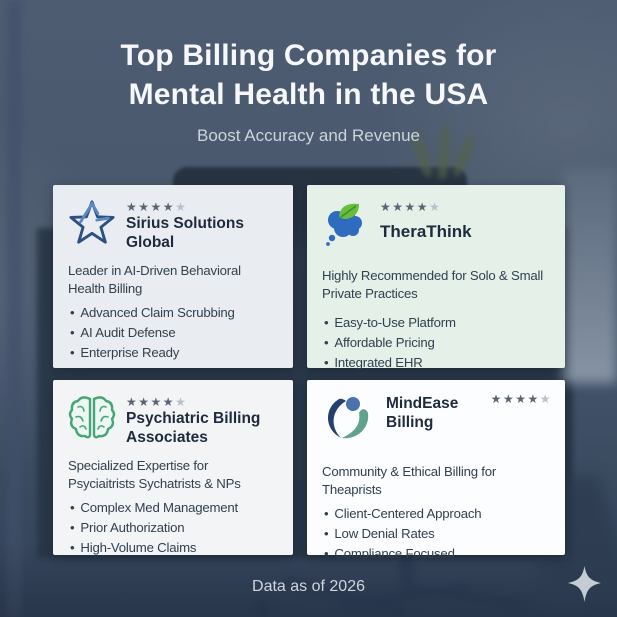 Image resolution: width=617 pixels, height=617 pixels. Describe the element at coordinates (193, 428) in the screenshot. I see `company-name: Psychiatric Billing Associates` at that location.